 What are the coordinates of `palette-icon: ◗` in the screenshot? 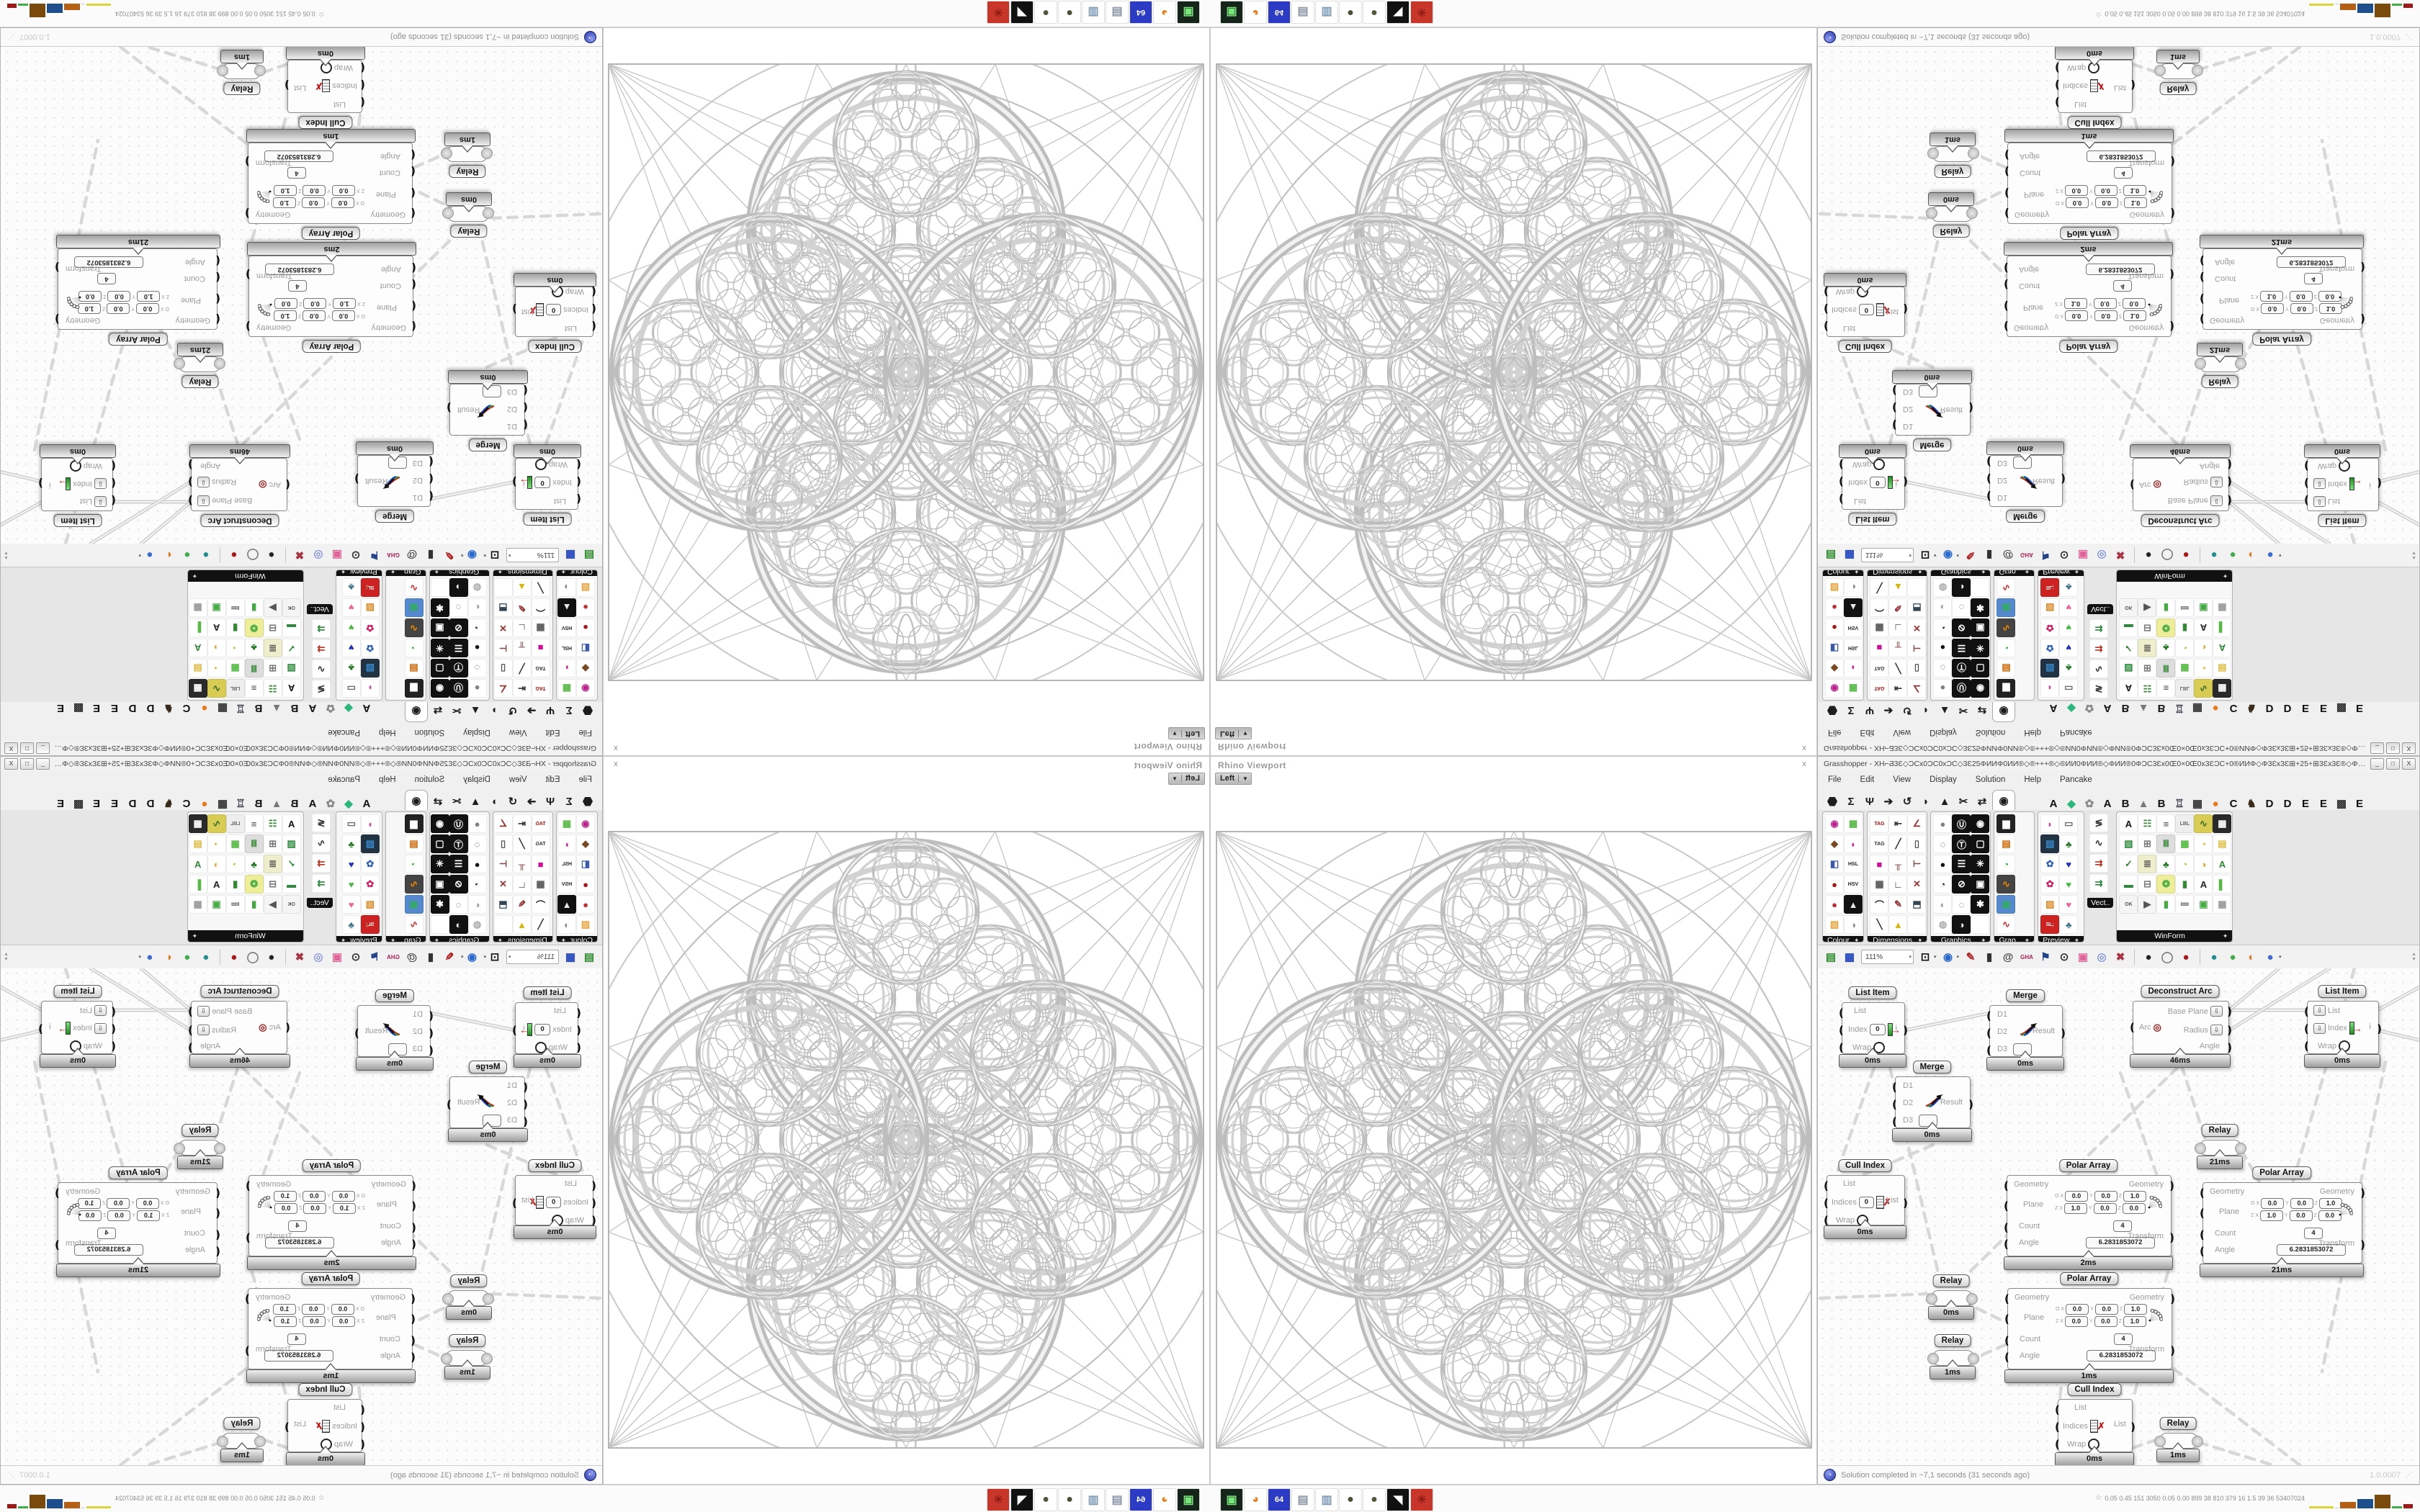 It's located at (370, 688).